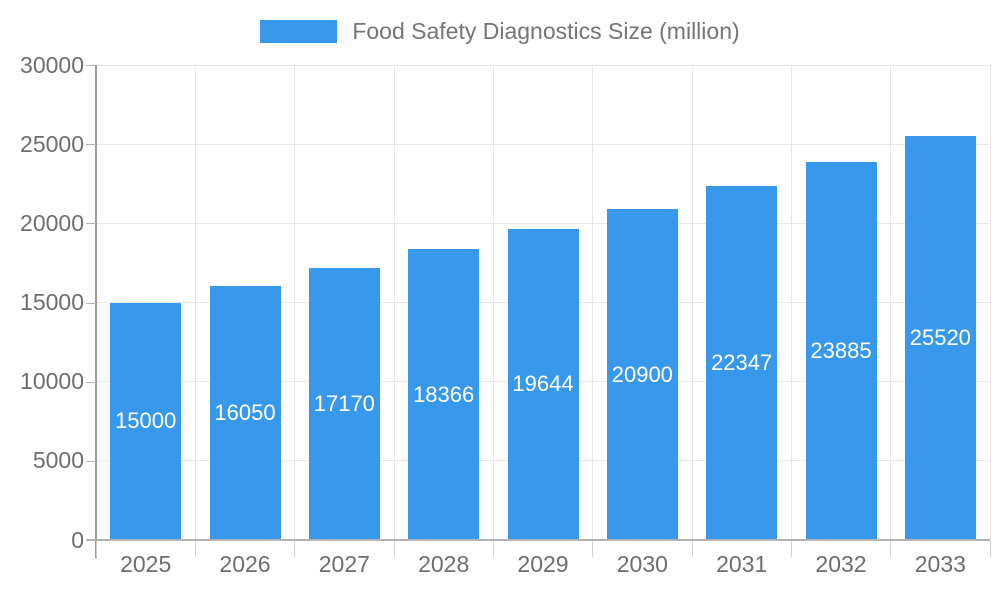  I want to click on y-axis-line, so click(96, 311).